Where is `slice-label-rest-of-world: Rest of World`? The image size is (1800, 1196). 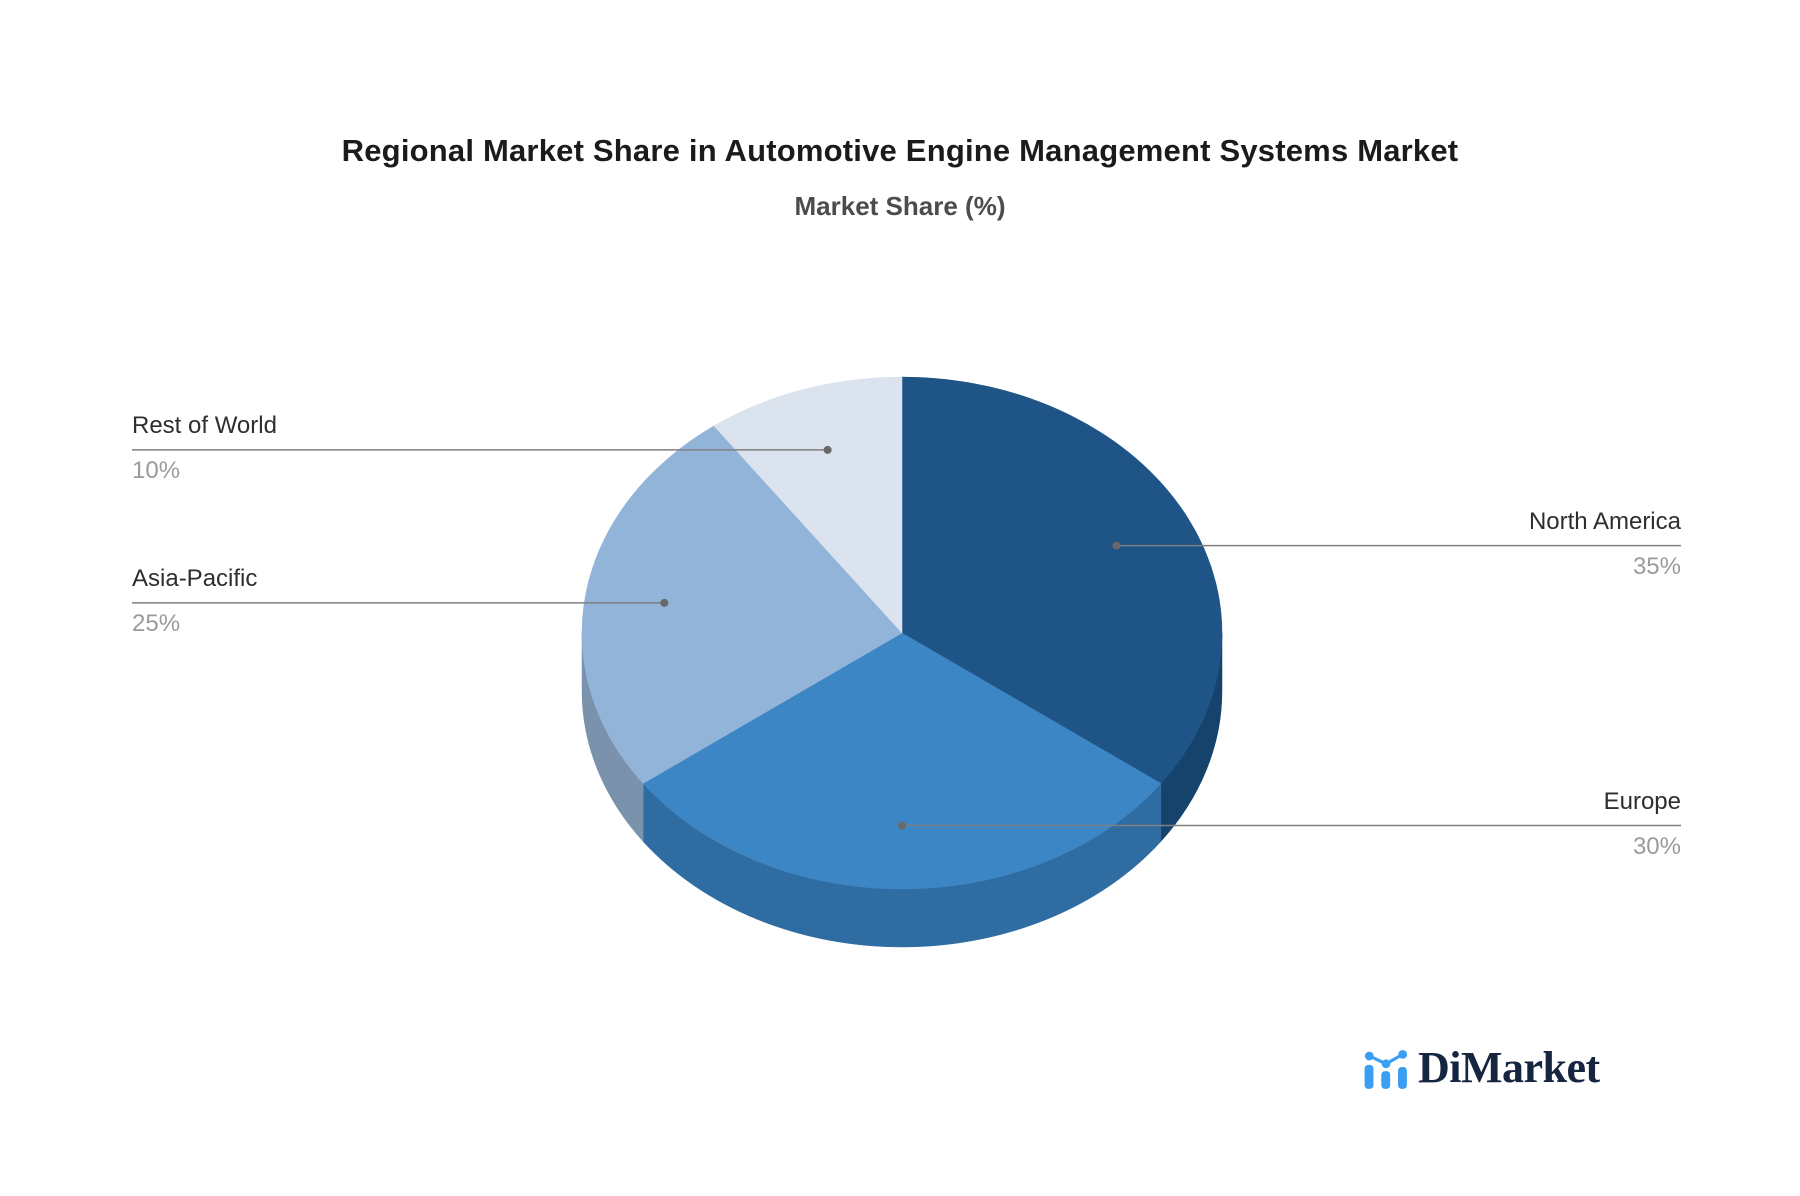
slice-label-rest-of-world: Rest of World is located at coordinates (204, 425).